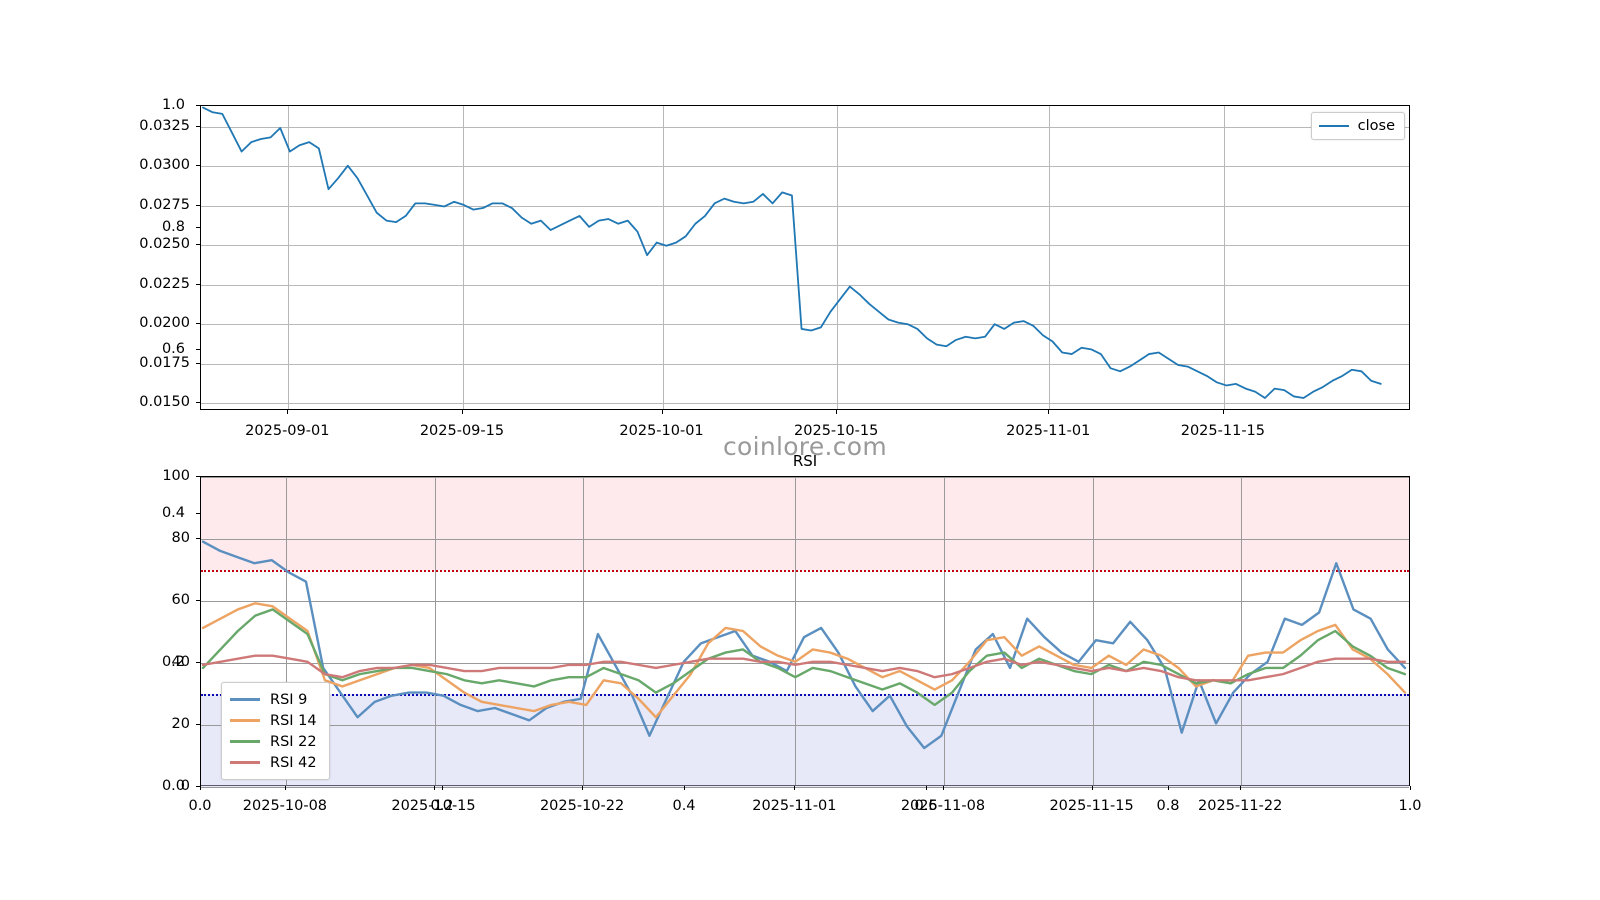  What do you see at coordinates (1376, 126) in the screenshot?
I see `close-legend-label: close` at bounding box center [1376, 126].